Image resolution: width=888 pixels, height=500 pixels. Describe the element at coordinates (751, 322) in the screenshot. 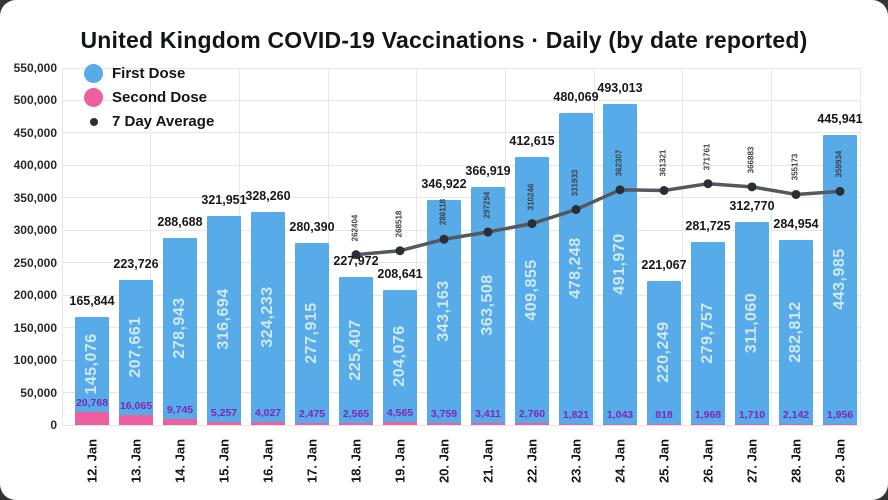

I see `bar-first-dose-label: 311,060` at that location.